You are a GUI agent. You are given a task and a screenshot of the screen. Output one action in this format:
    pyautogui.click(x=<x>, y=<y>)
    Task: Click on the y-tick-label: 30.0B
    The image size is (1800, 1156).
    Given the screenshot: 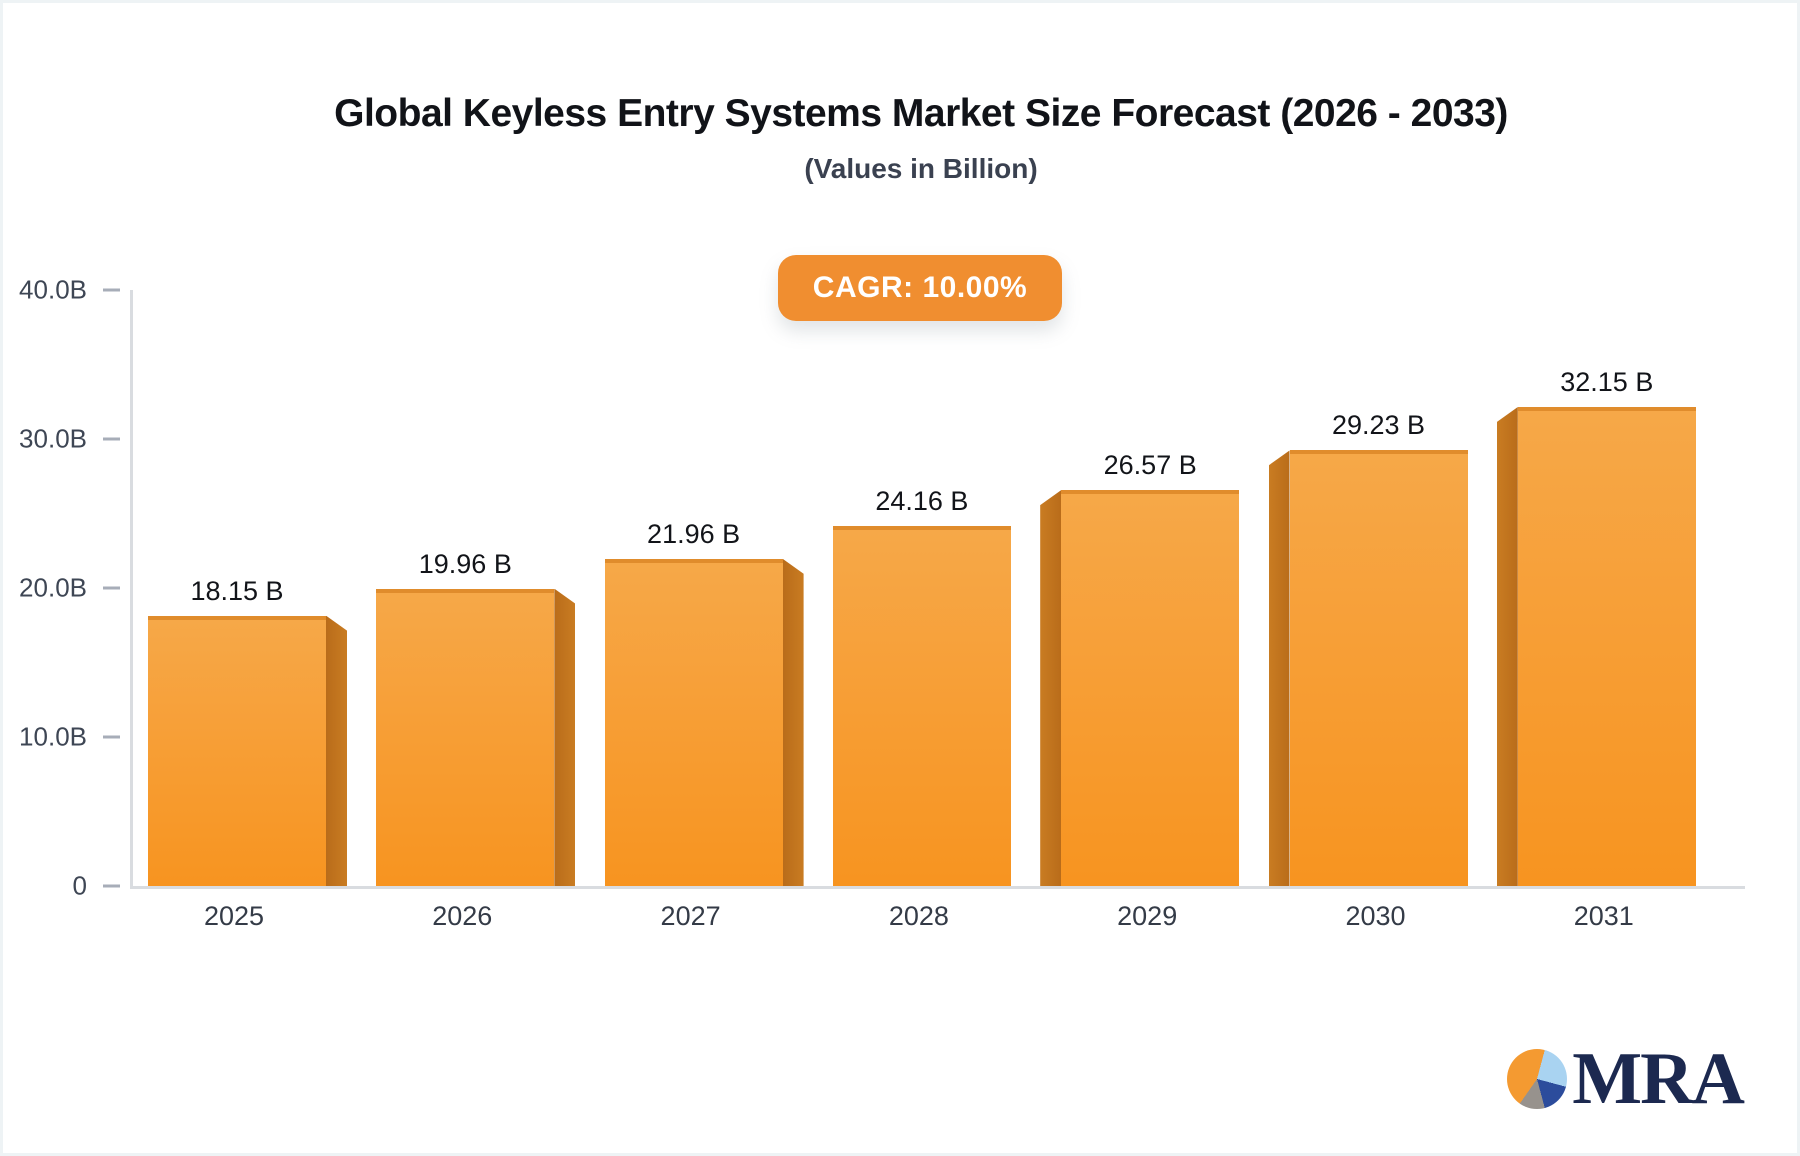 What is the action you would take?
    pyautogui.click(x=53, y=438)
    